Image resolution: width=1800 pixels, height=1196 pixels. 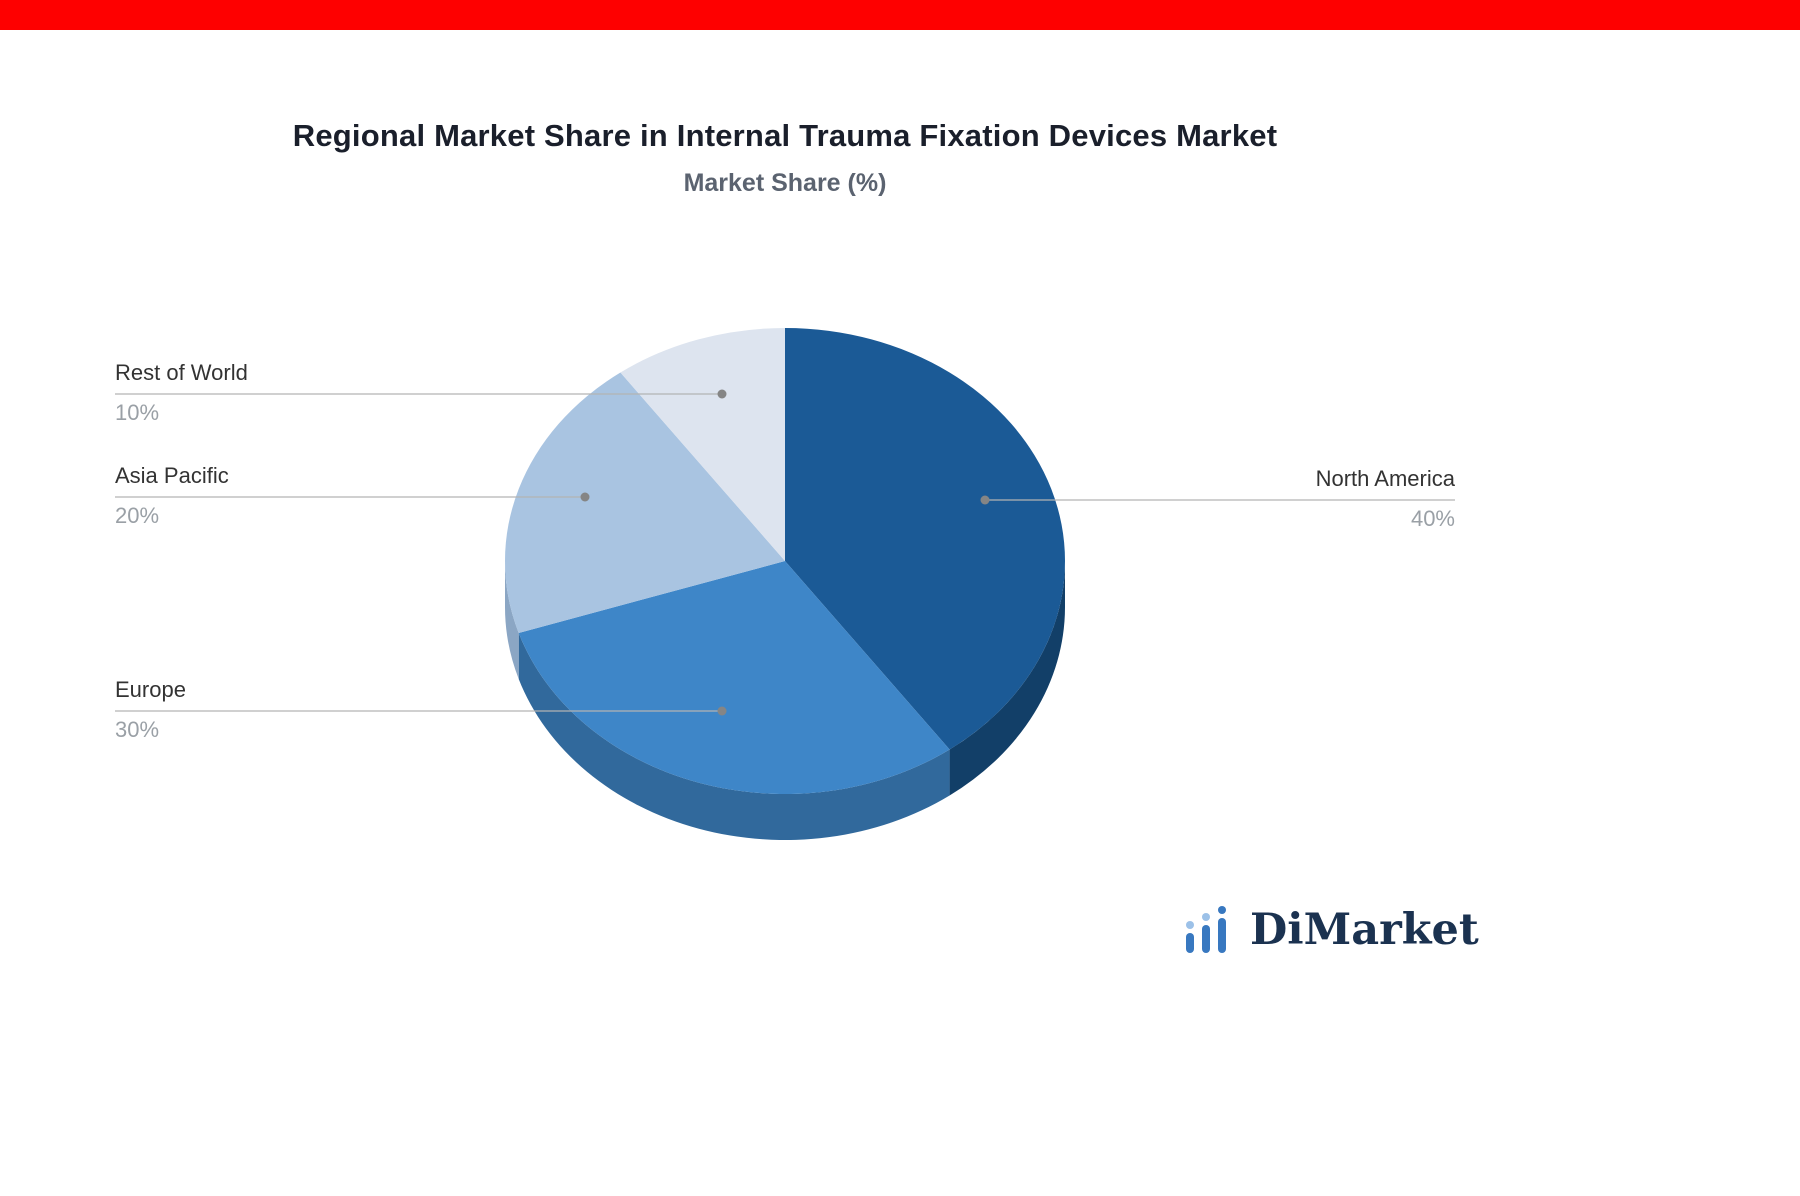 I want to click on callout-north-america: North America 40%, so click(x=1385, y=499).